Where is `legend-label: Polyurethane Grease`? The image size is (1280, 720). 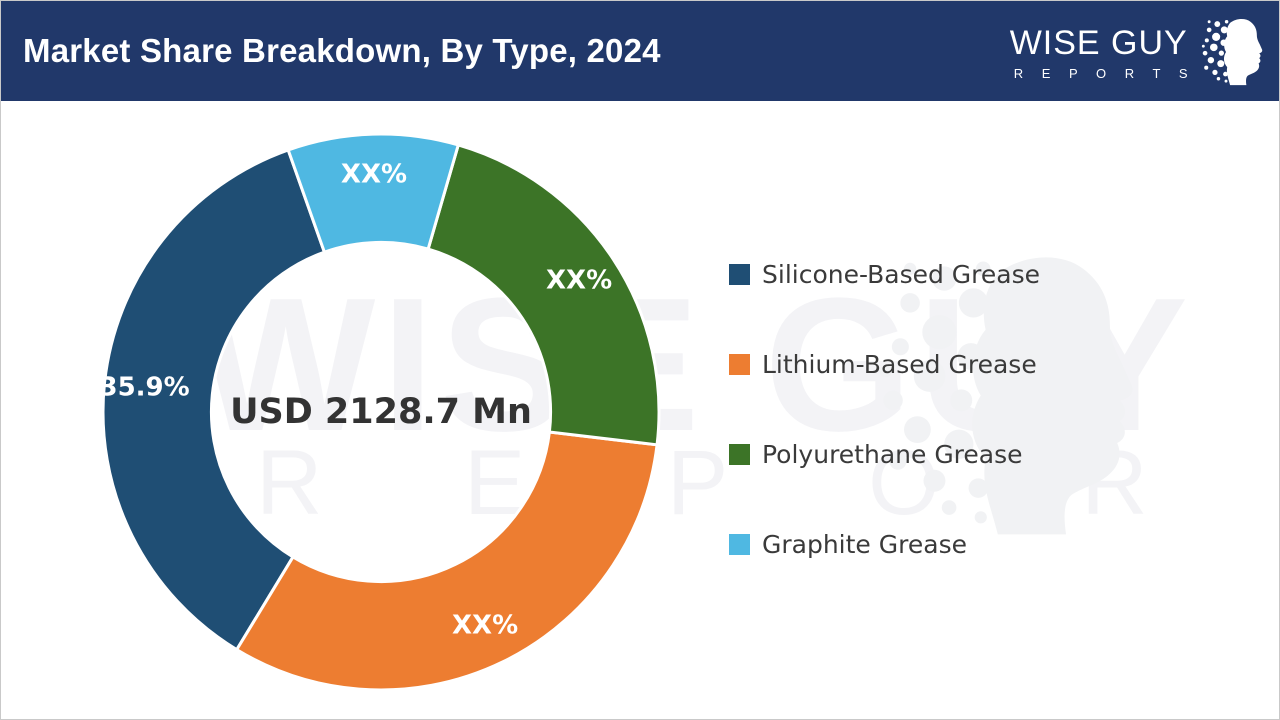
legend-label: Polyurethane Grease is located at coordinates (892, 454).